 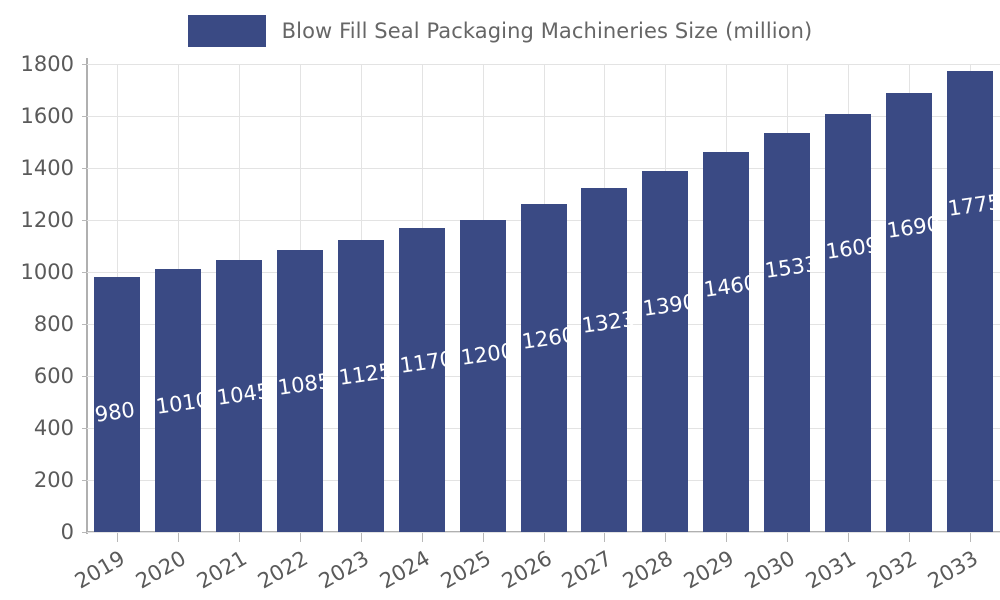 I want to click on x-tick-label: 2032, so click(x=891, y=570).